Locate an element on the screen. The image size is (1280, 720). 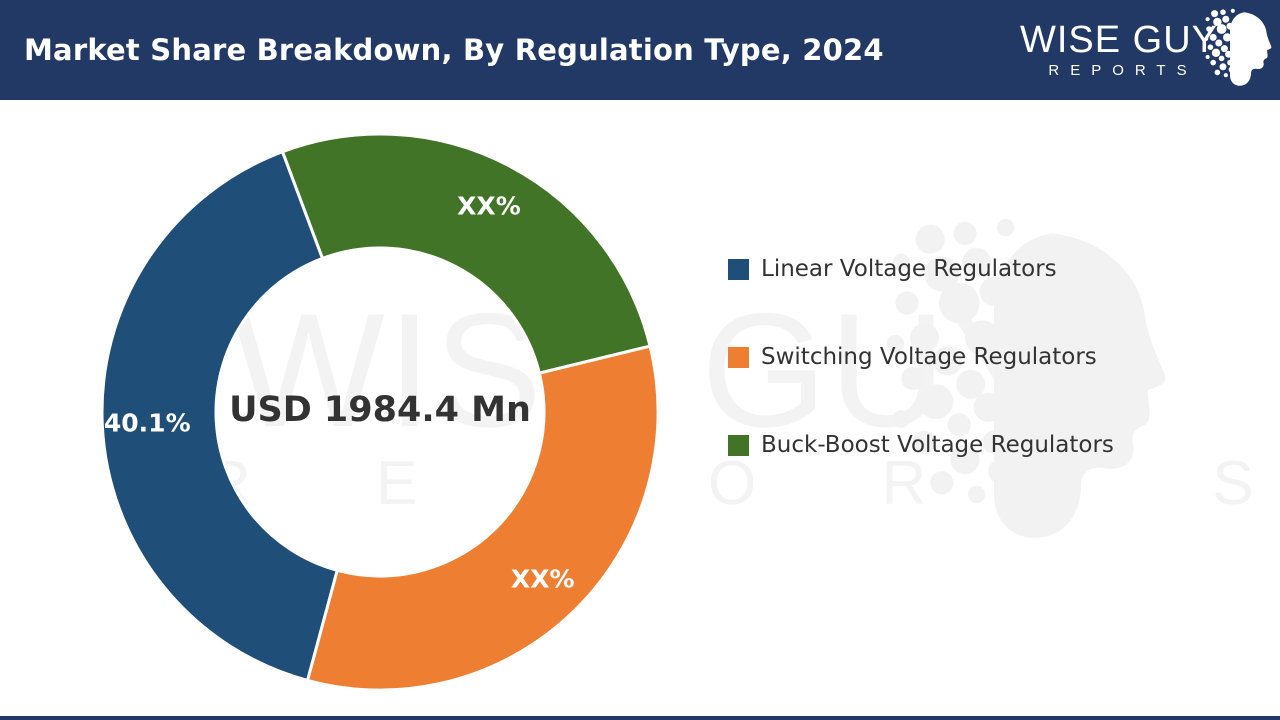
legend-label-switching: Switching Voltage Regulators is located at coordinates (929, 357).